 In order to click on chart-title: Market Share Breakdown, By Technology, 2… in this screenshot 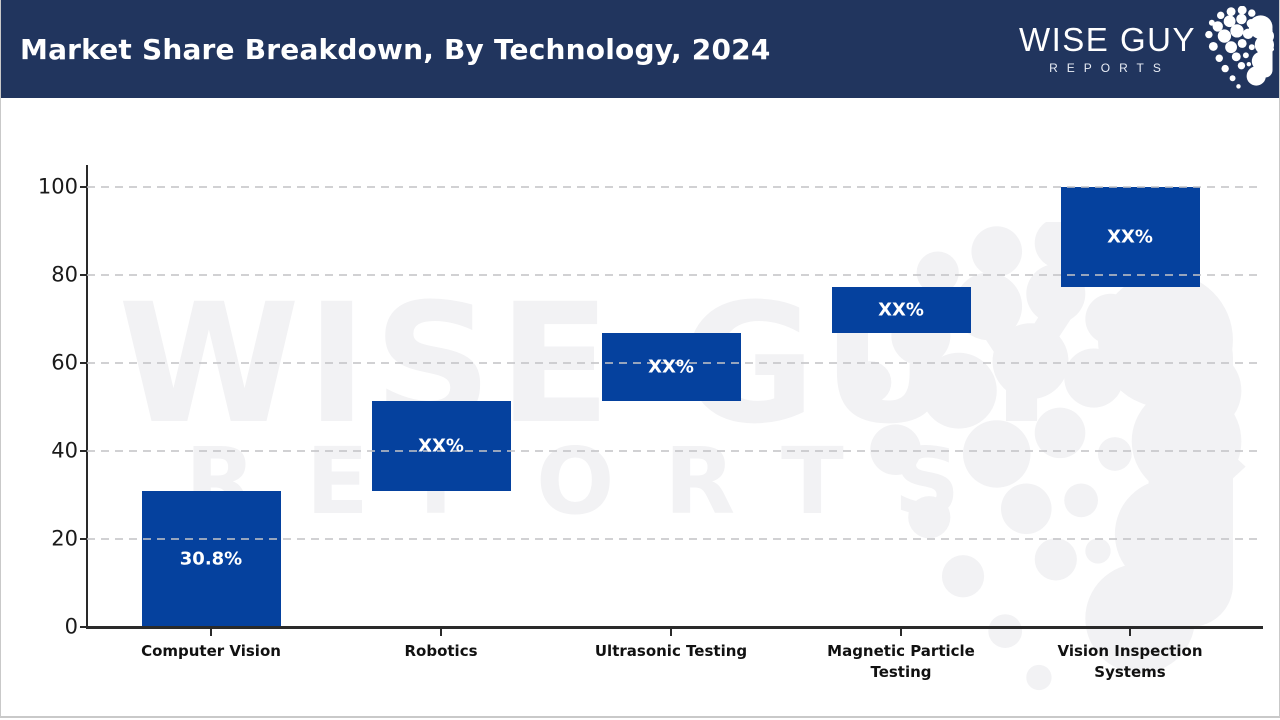, I will do `click(395, 49)`.